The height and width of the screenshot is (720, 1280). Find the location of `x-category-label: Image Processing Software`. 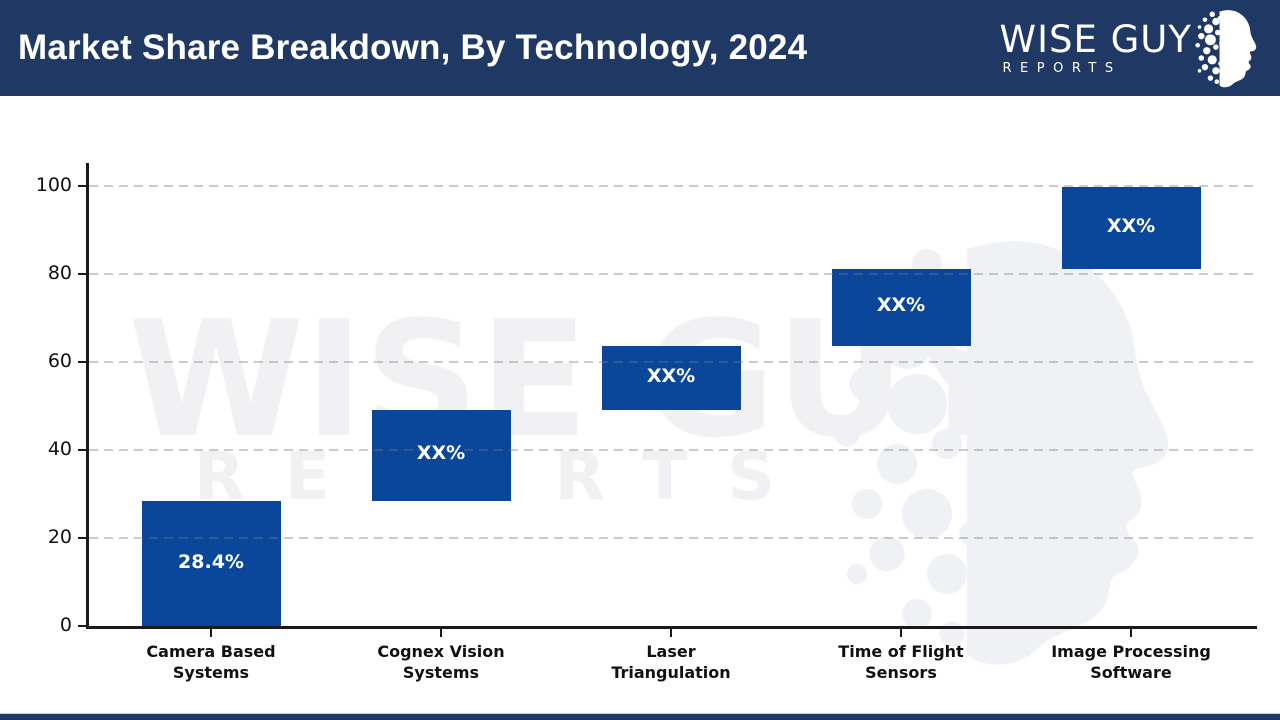

x-category-label: Image Processing Software is located at coordinates (1131, 662).